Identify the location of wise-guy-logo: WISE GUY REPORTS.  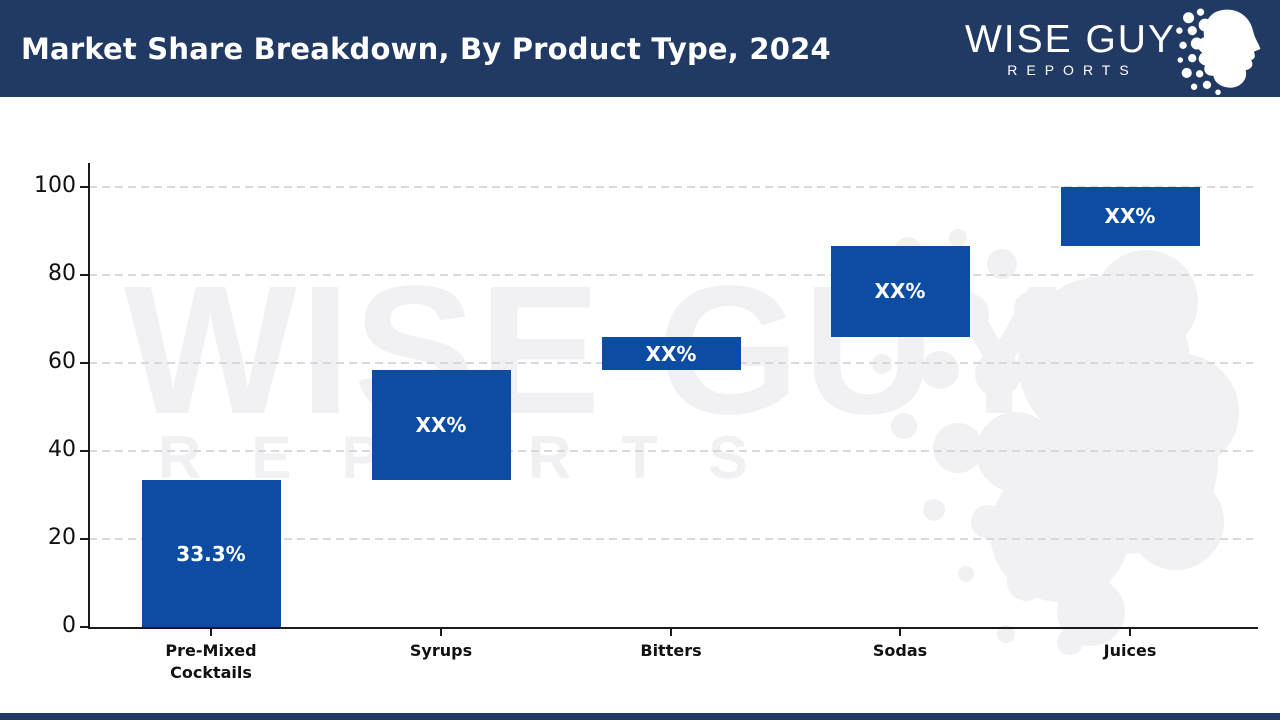
(1115, 49).